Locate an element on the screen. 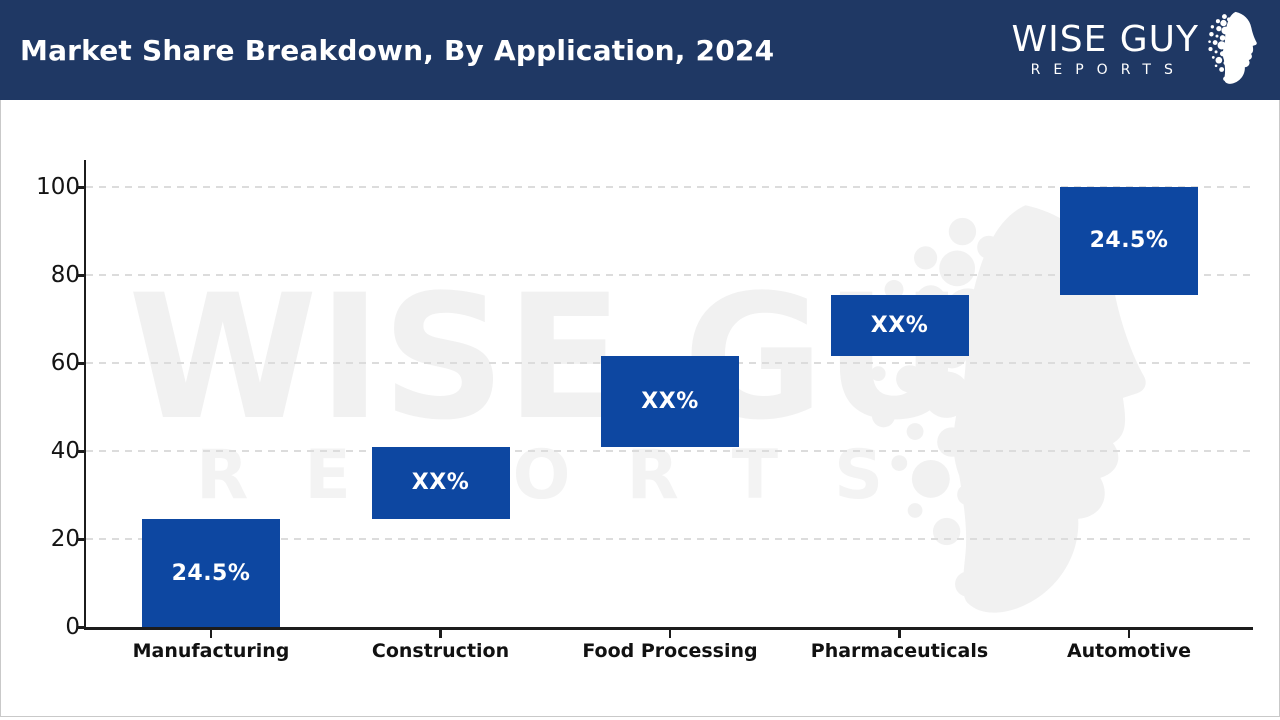  logo-text: WISE GUY REPORTS is located at coordinates (1105, 49).